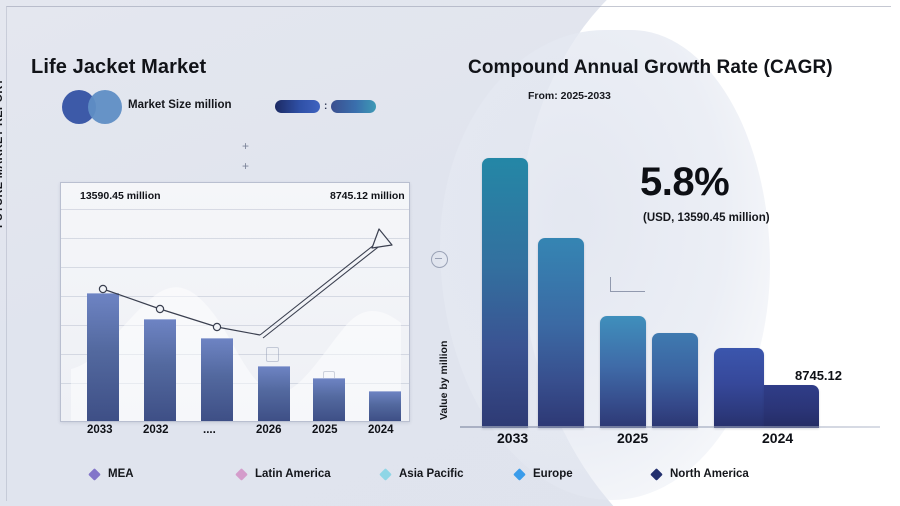 This screenshot has height=506, width=900. I want to click on legend-label: Asia Pacific, so click(431, 474).